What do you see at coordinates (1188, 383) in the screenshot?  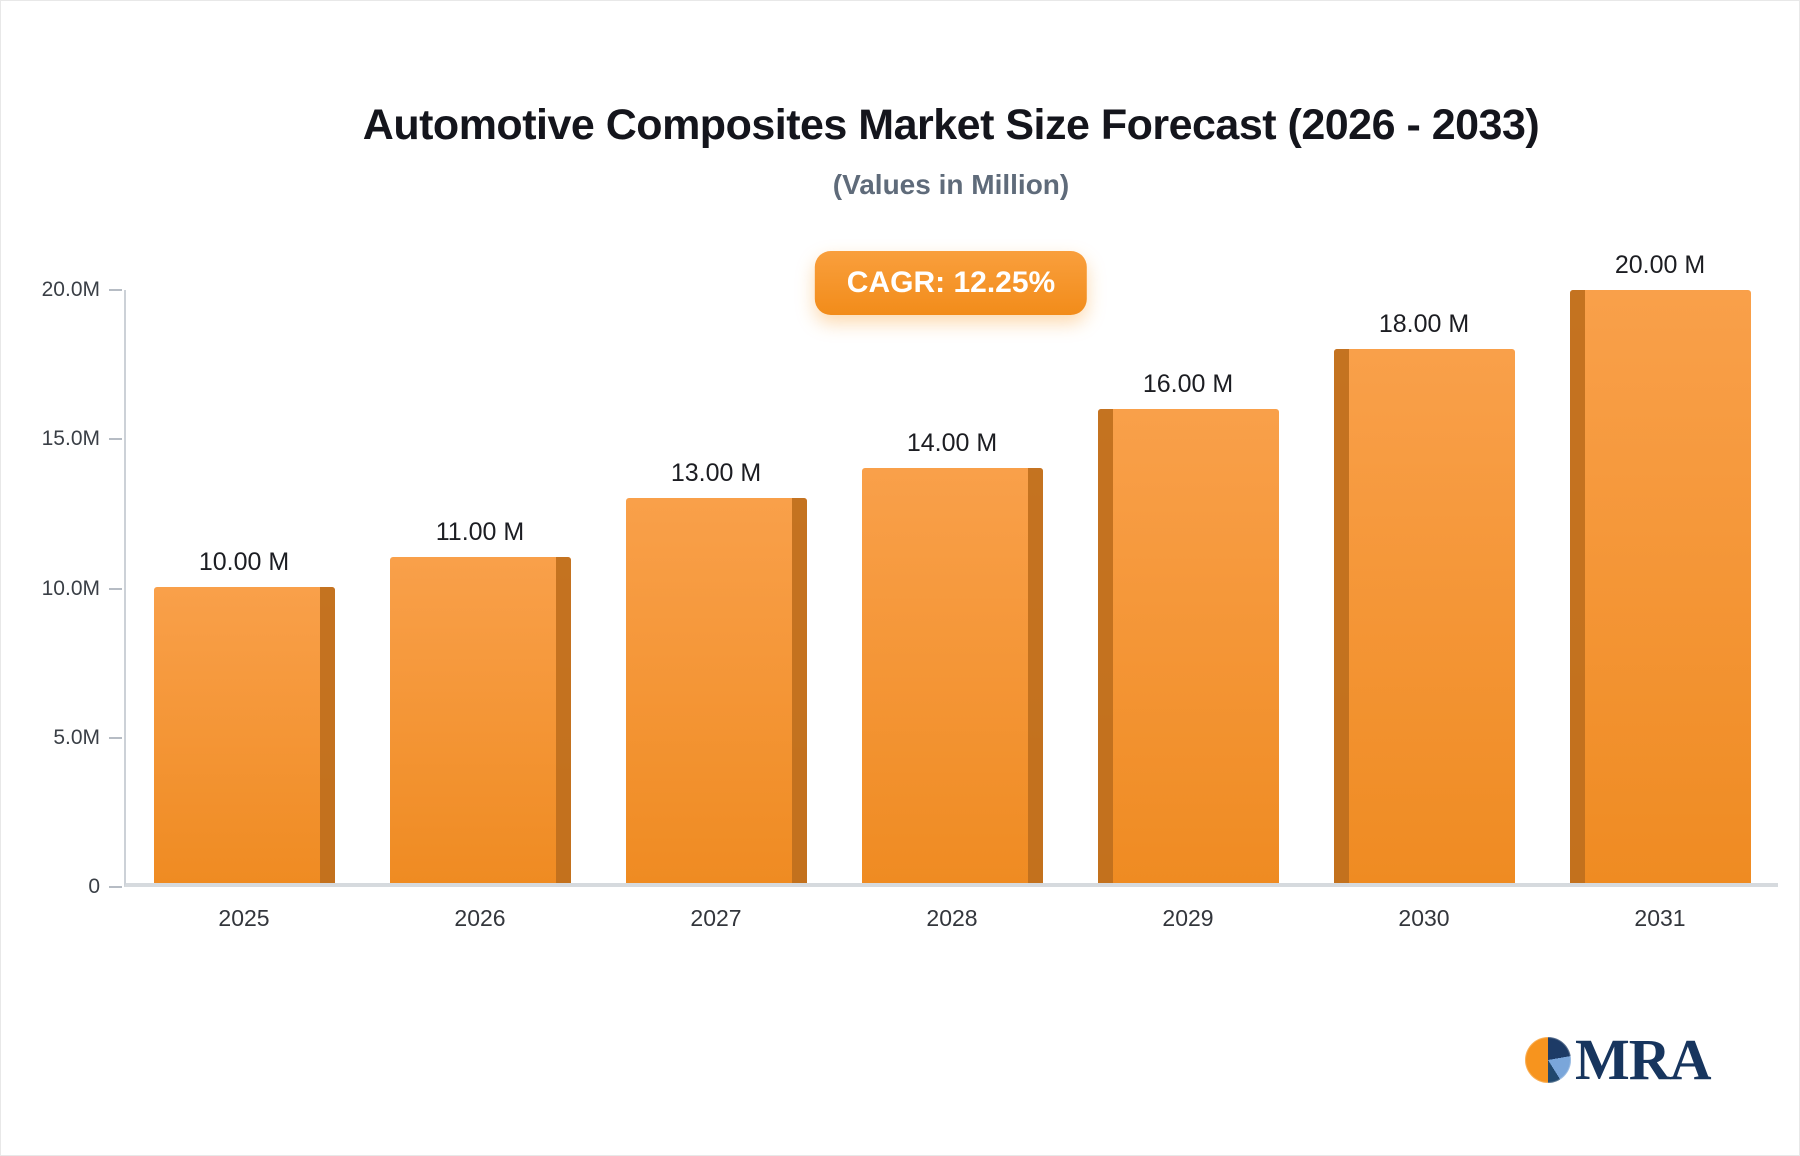 I see `bar-value-label: 16.00 M` at bounding box center [1188, 383].